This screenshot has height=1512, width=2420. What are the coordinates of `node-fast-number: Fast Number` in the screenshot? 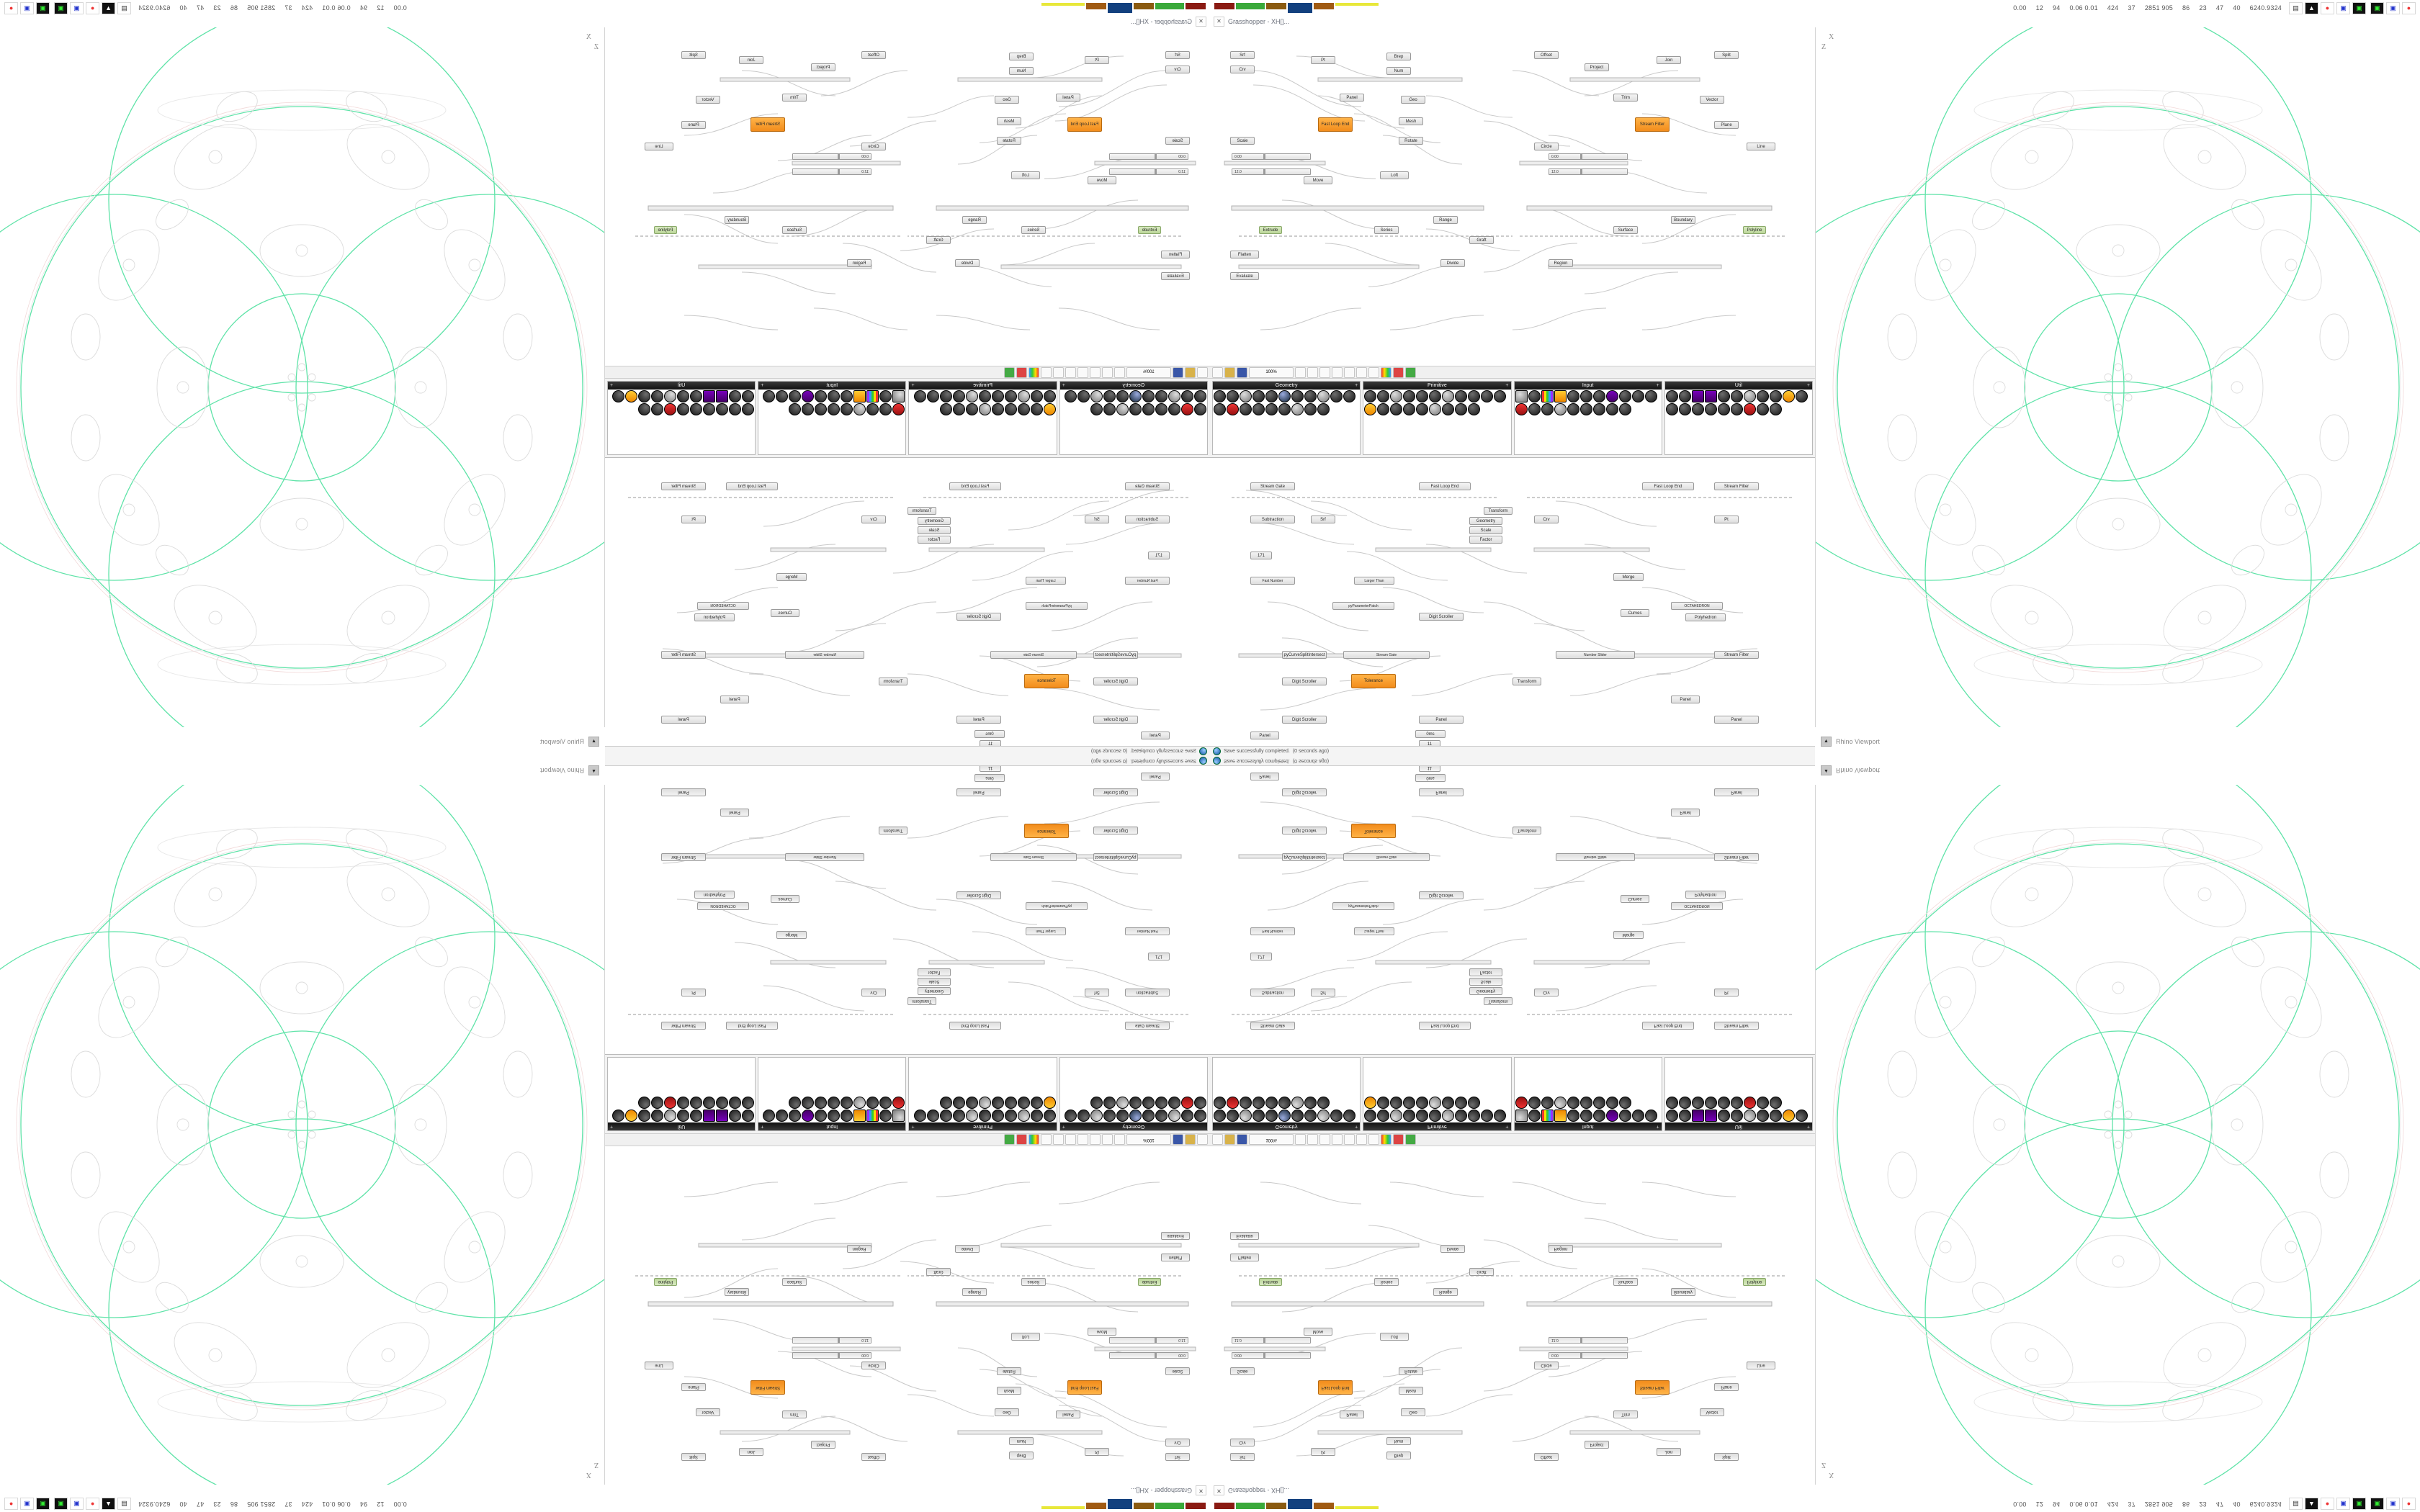 It's located at (1272, 581).